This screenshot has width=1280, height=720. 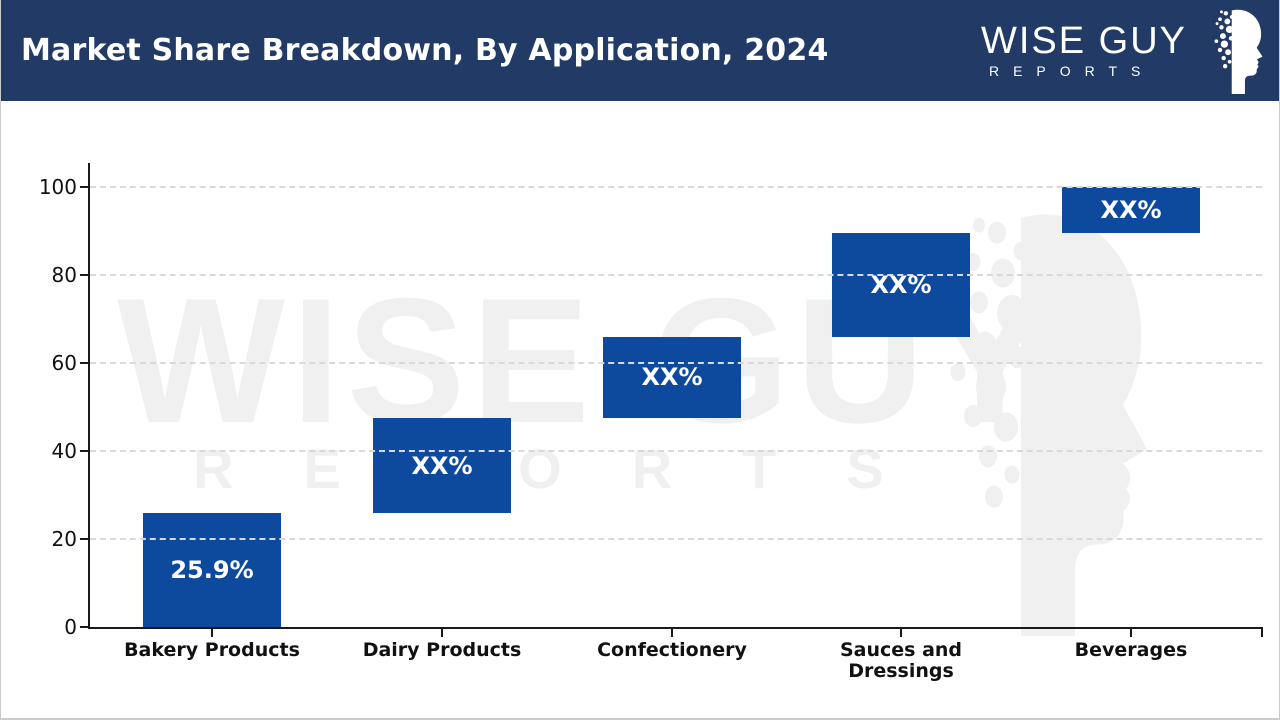 What do you see at coordinates (442, 650) in the screenshot?
I see `category-label: Dairy Products` at bounding box center [442, 650].